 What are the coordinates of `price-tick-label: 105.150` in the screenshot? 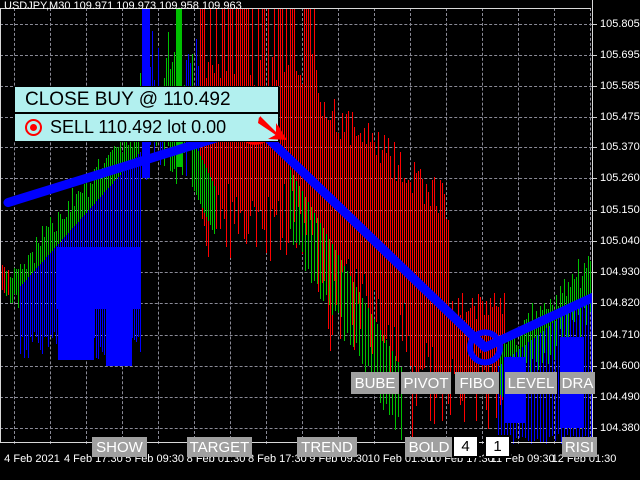 It's located at (620, 209).